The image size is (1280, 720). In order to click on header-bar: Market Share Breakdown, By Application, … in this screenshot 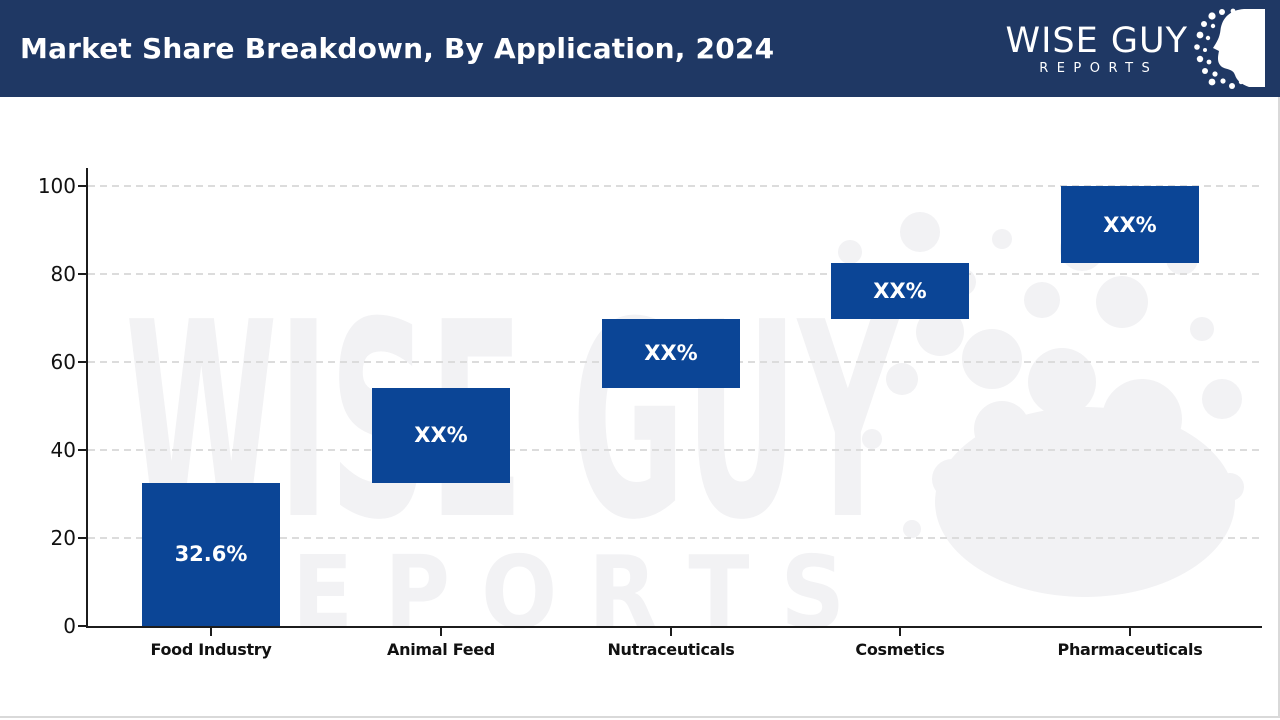, I will do `click(640, 48)`.